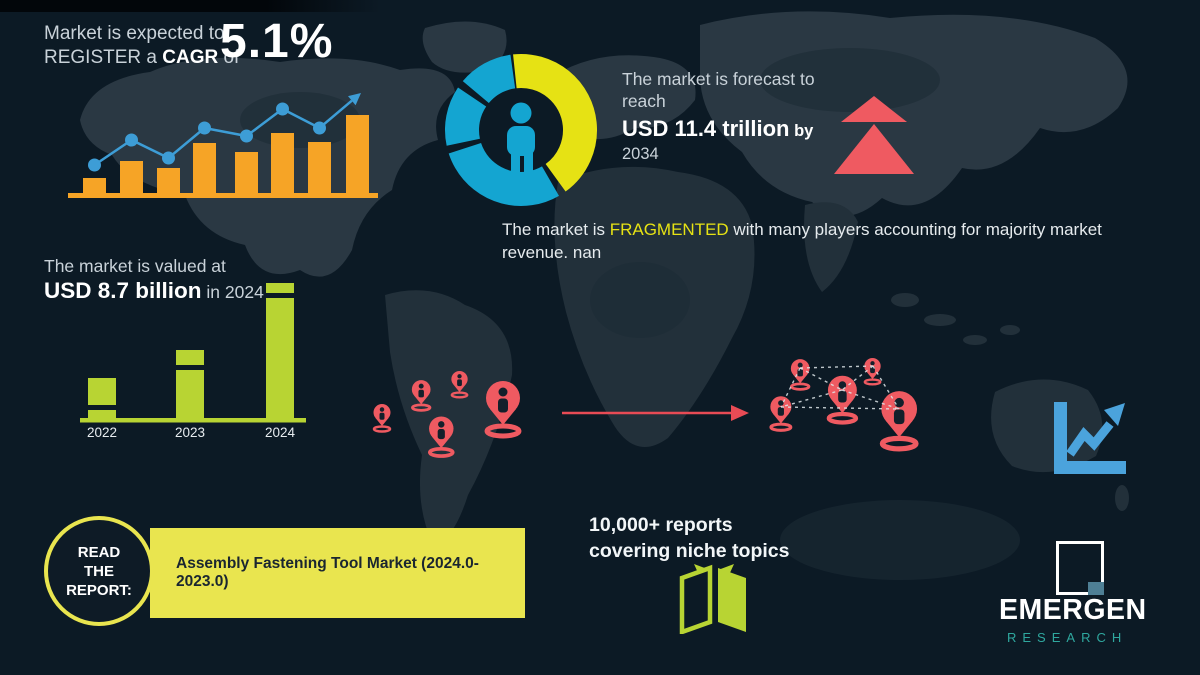  I want to click on read-report-button: READ THE REPORT:, so click(99, 571).